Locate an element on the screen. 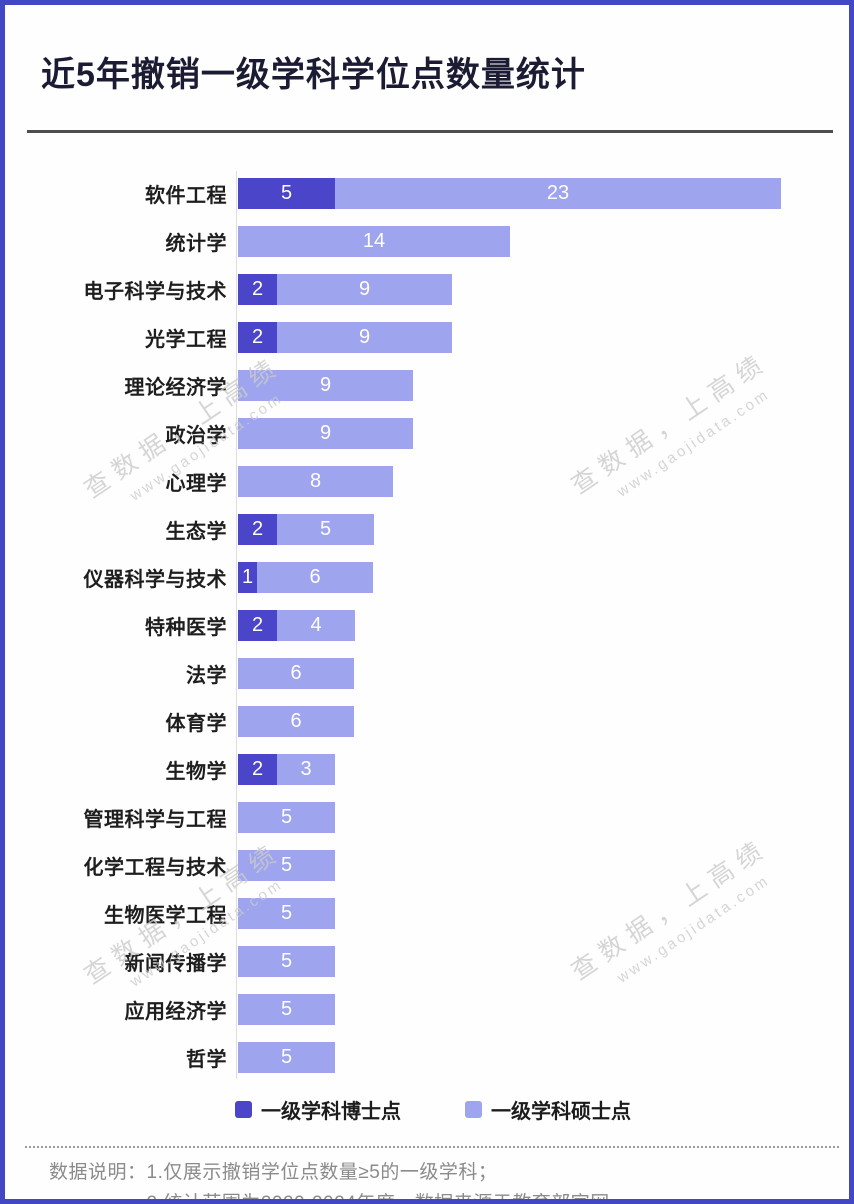 This screenshot has height=1204, width=854. chart-row: 生物医学工程 5 is located at coordinates (427, 913).